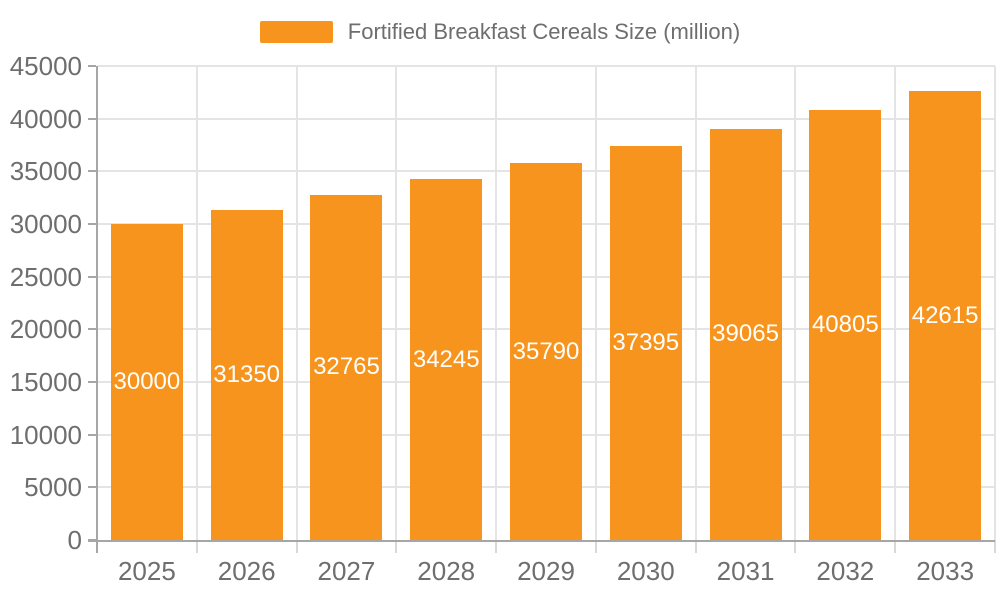 This screenshot has height=600, width=1000. I want to click on y-axis-label: 0, so click(74, 540).